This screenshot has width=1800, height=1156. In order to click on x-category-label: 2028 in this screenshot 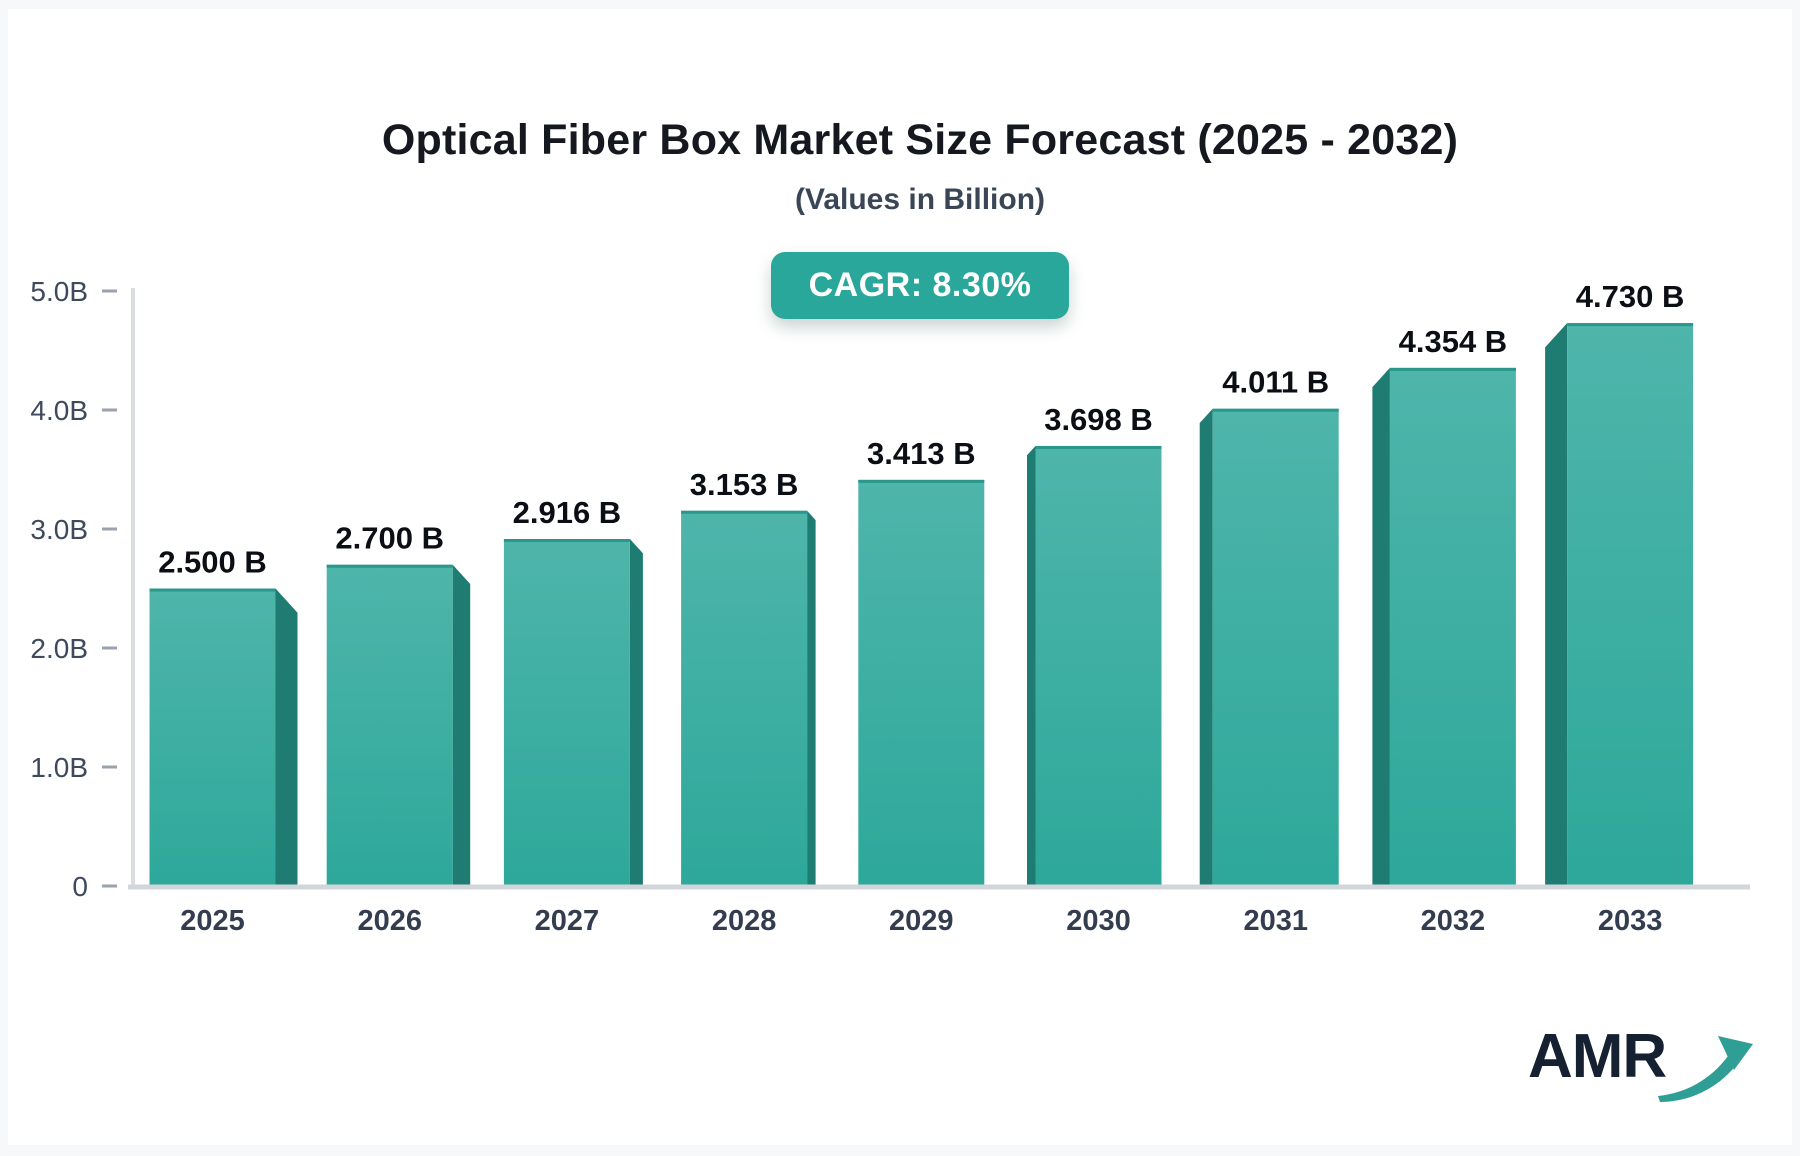, I will do `click(744, 921)`.